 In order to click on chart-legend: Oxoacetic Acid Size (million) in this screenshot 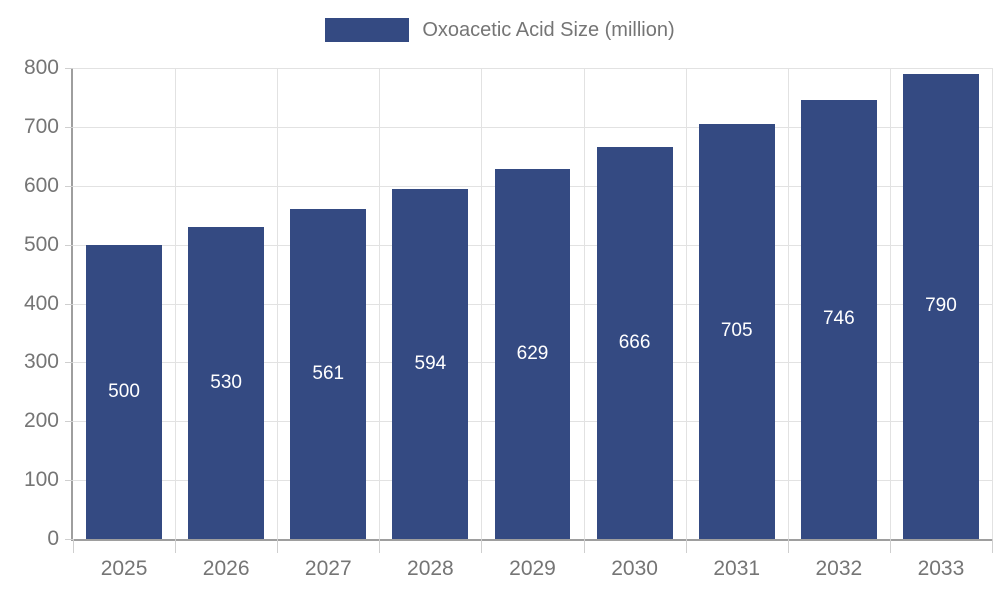, I will do `click(500, 30)`.